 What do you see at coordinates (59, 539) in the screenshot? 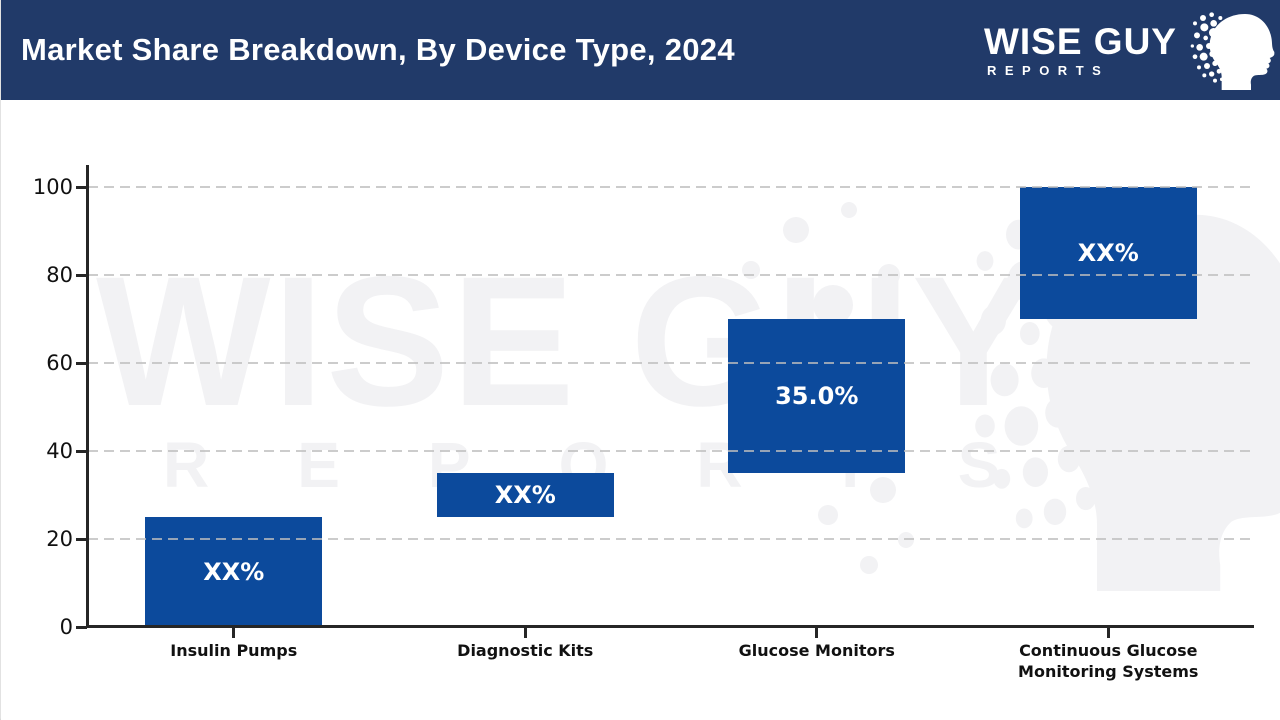
I see `y-tick-label: 20` at bounding box center [59, 539].